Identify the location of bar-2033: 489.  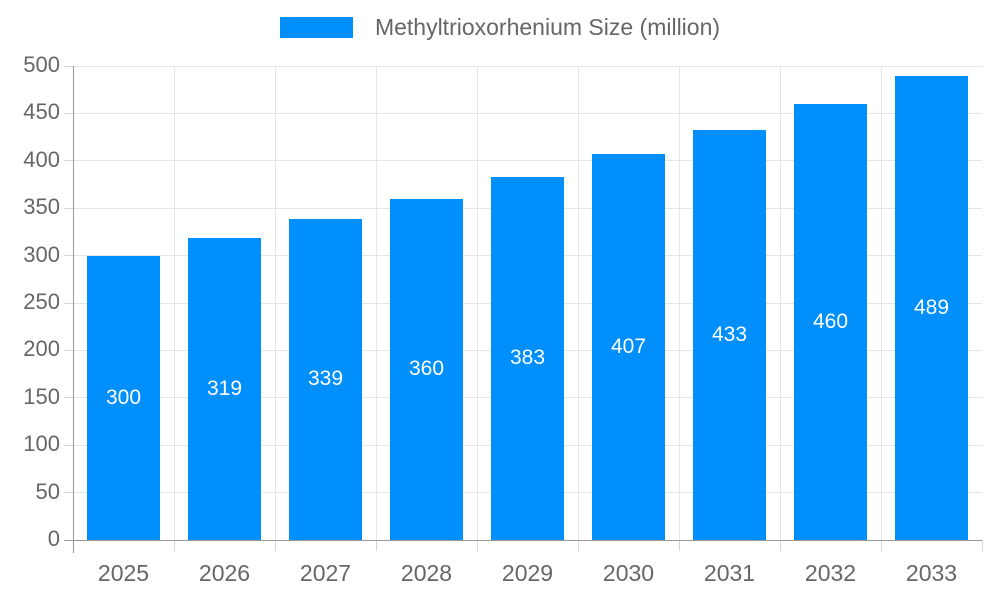
(931, 308).